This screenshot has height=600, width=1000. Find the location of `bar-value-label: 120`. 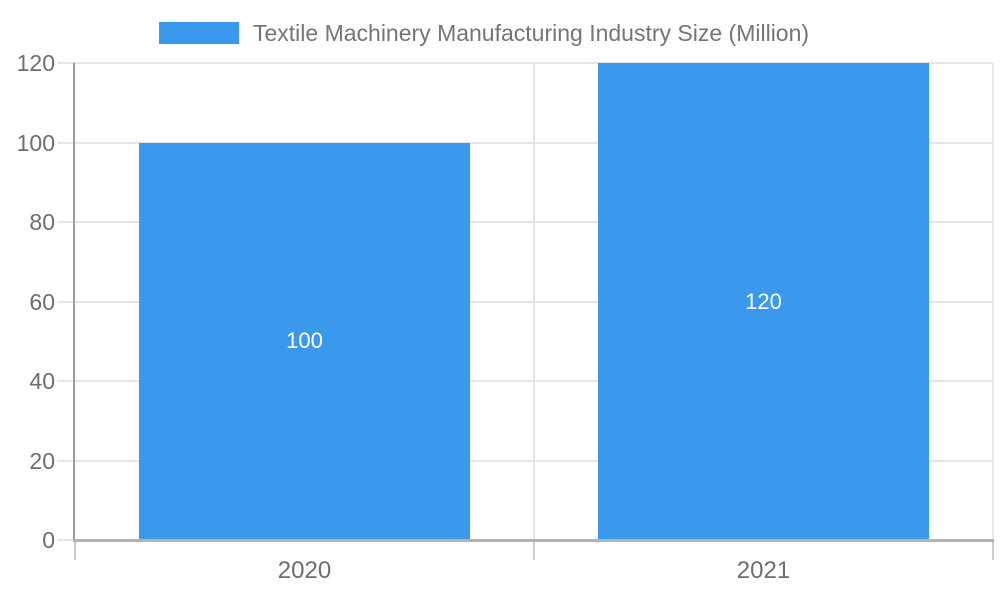

bar-value-label: 120 is located at coordinates (763, 301).